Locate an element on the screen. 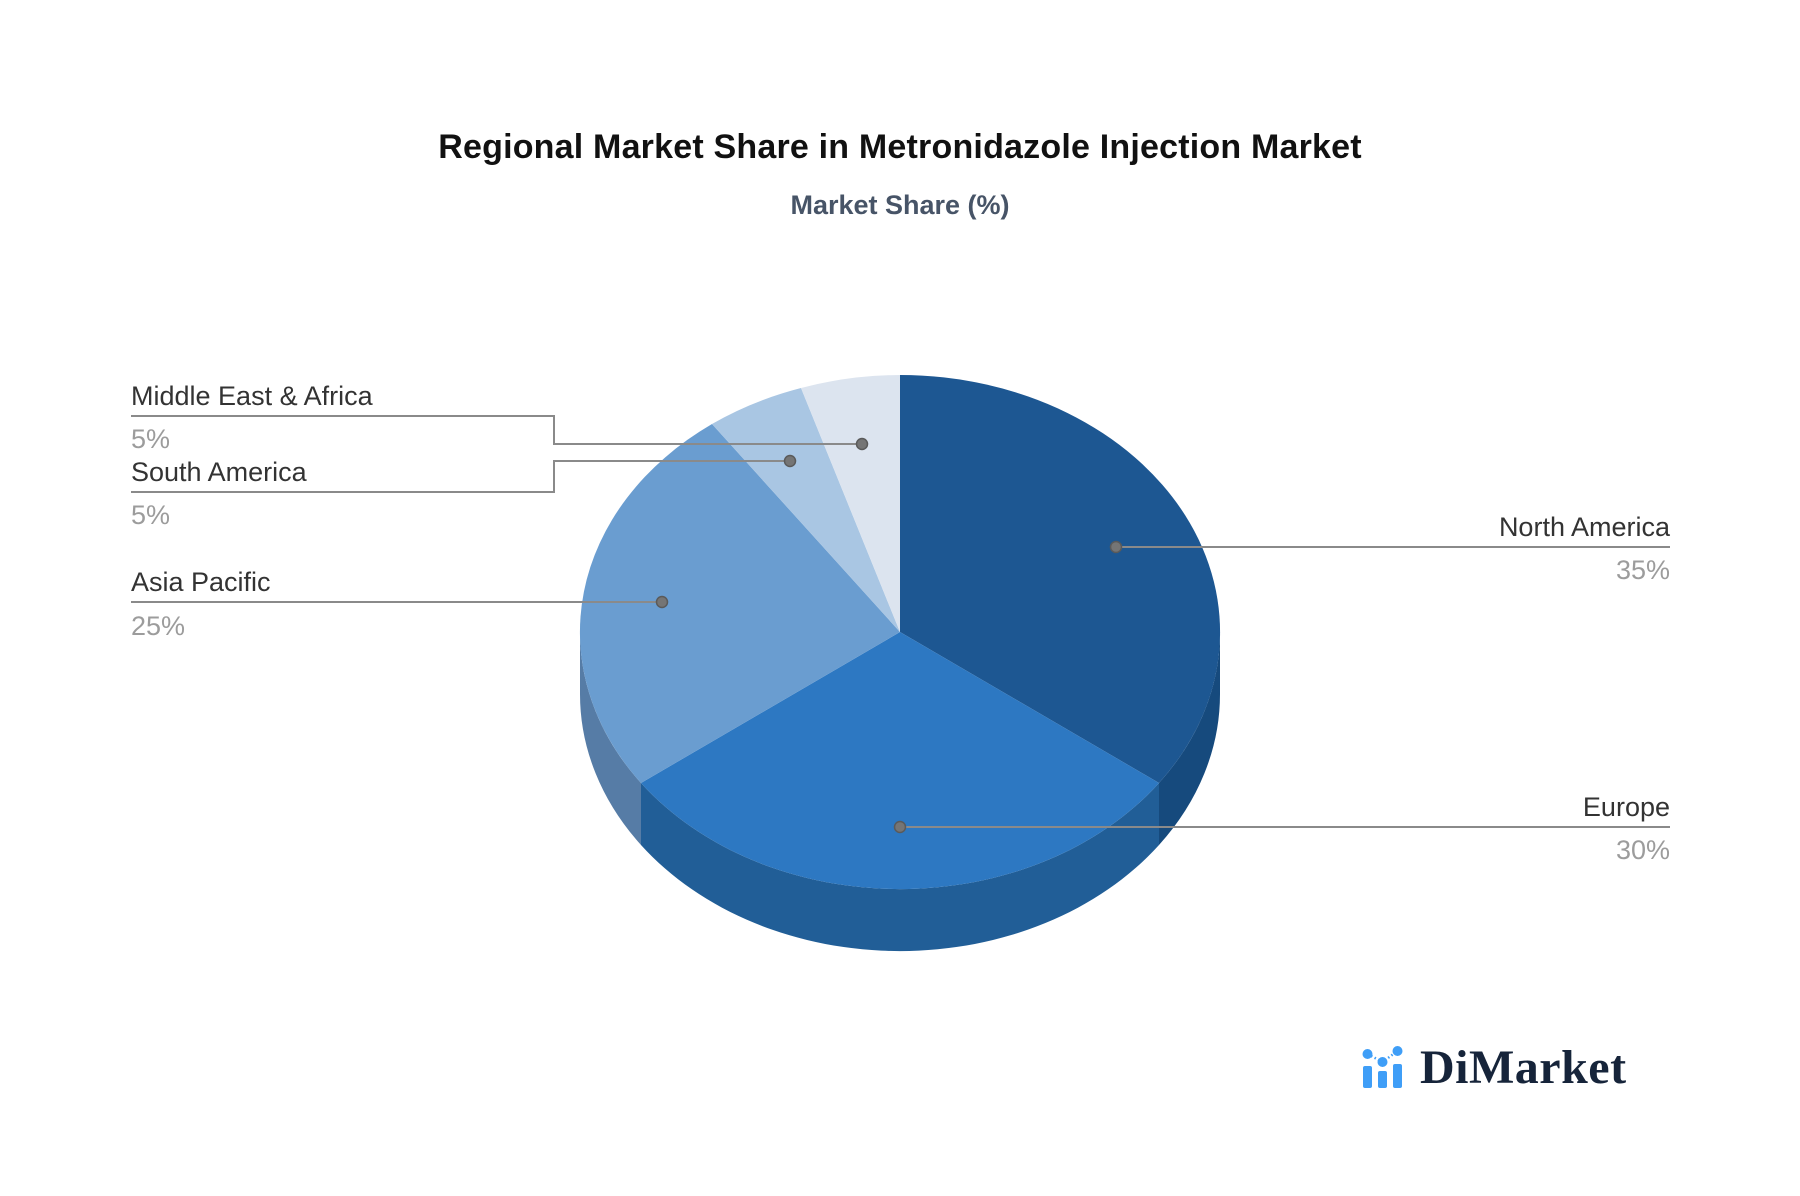 This screenshot has width=1800, height=1196. leader-dot-north-america is located at coordinates (1116, 547).